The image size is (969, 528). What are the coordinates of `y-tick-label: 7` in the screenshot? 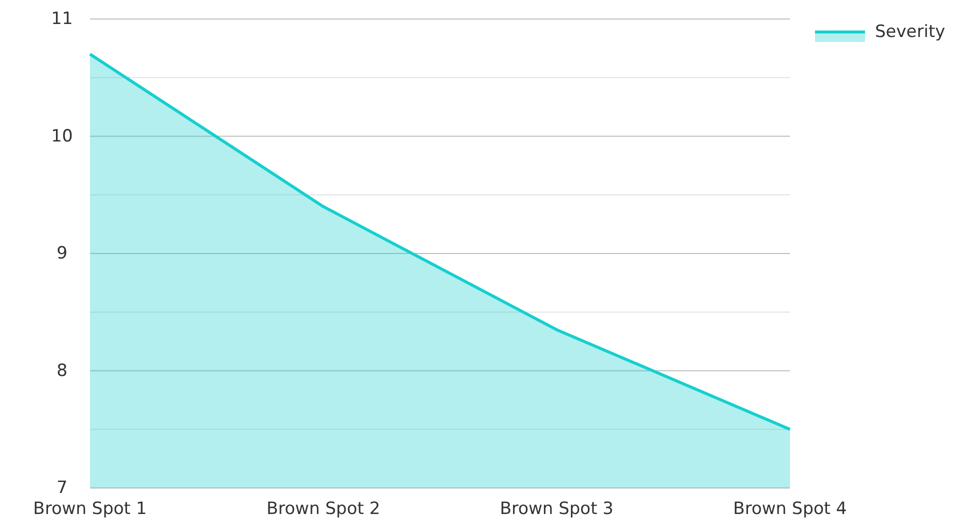 It's located at (62, 488).